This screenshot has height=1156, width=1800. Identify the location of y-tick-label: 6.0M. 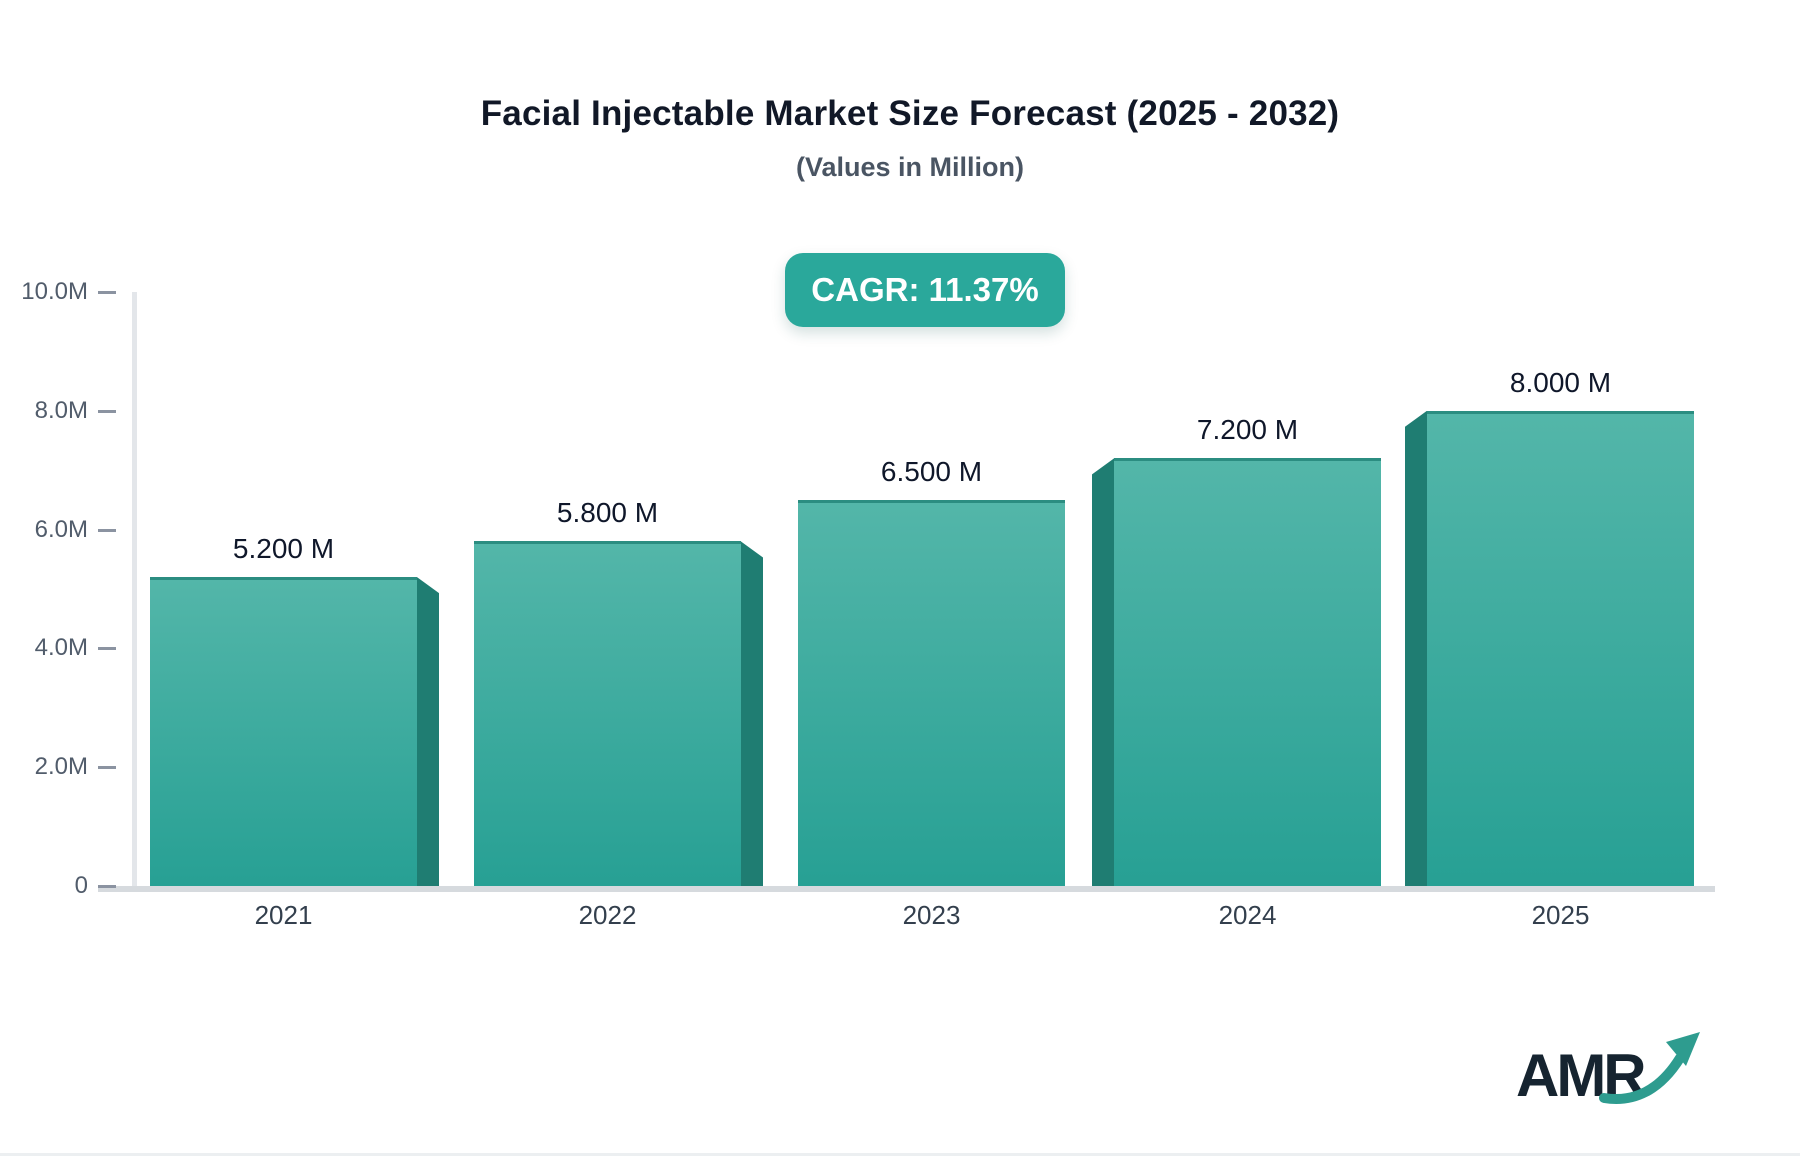
(61, 529).